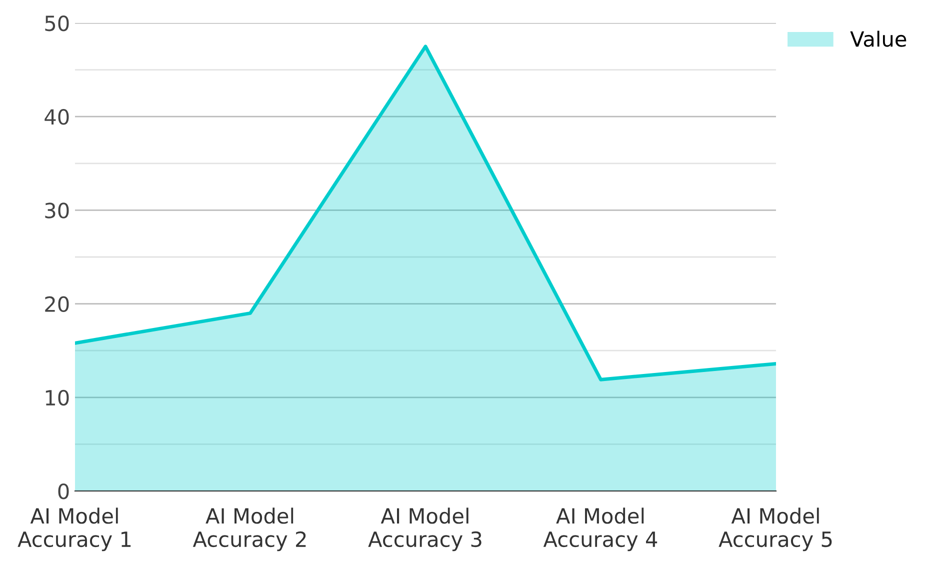 This screenshot has width=926, height=566. Describe the element at coordinates (425, 530) in the screenshot. I see `x-tick-label: AI Model Accuracy 3` at that location.